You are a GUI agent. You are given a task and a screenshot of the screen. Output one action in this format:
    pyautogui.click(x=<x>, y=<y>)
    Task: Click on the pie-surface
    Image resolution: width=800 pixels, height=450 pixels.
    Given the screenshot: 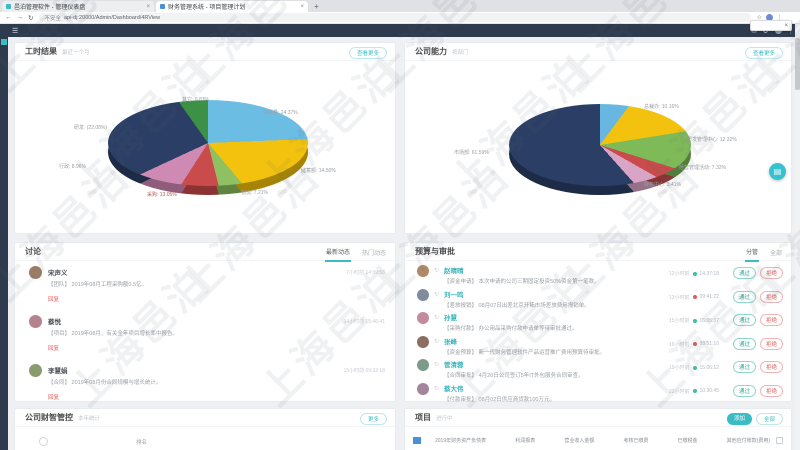 What is the action you would take?
    pyautogui.click(x=208, y=143)
    